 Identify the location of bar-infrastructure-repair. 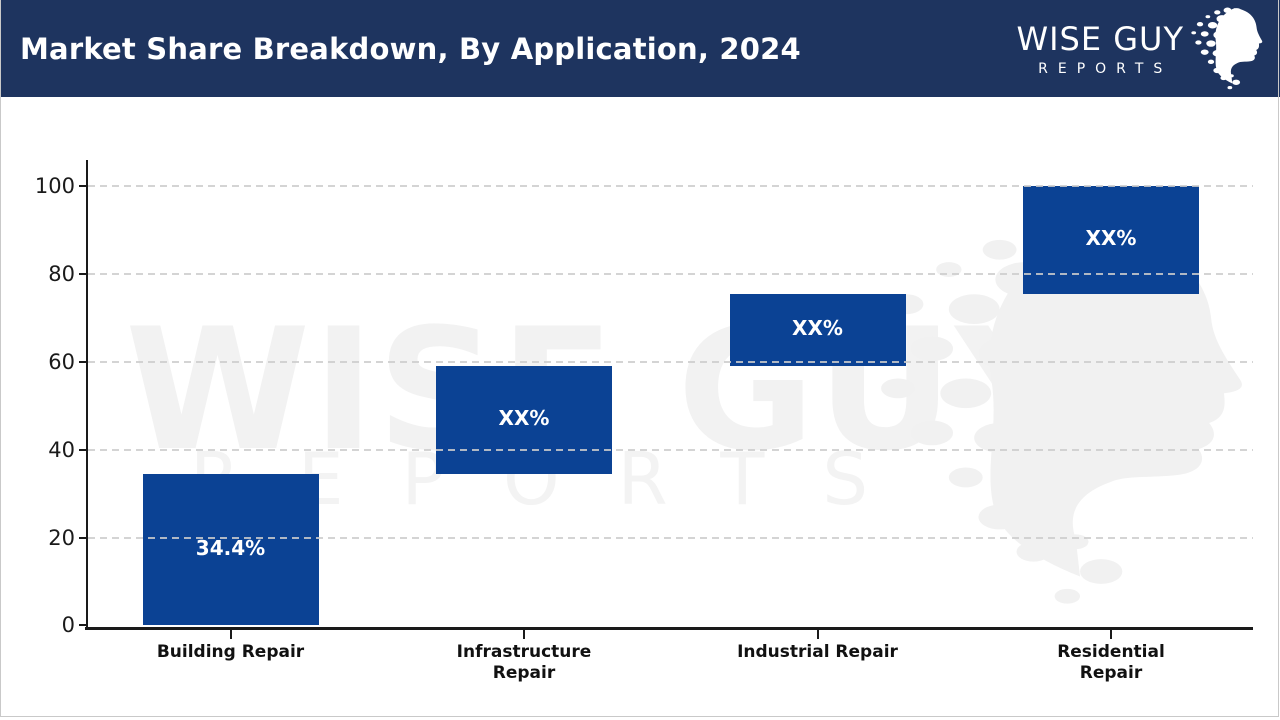
(524, 420).